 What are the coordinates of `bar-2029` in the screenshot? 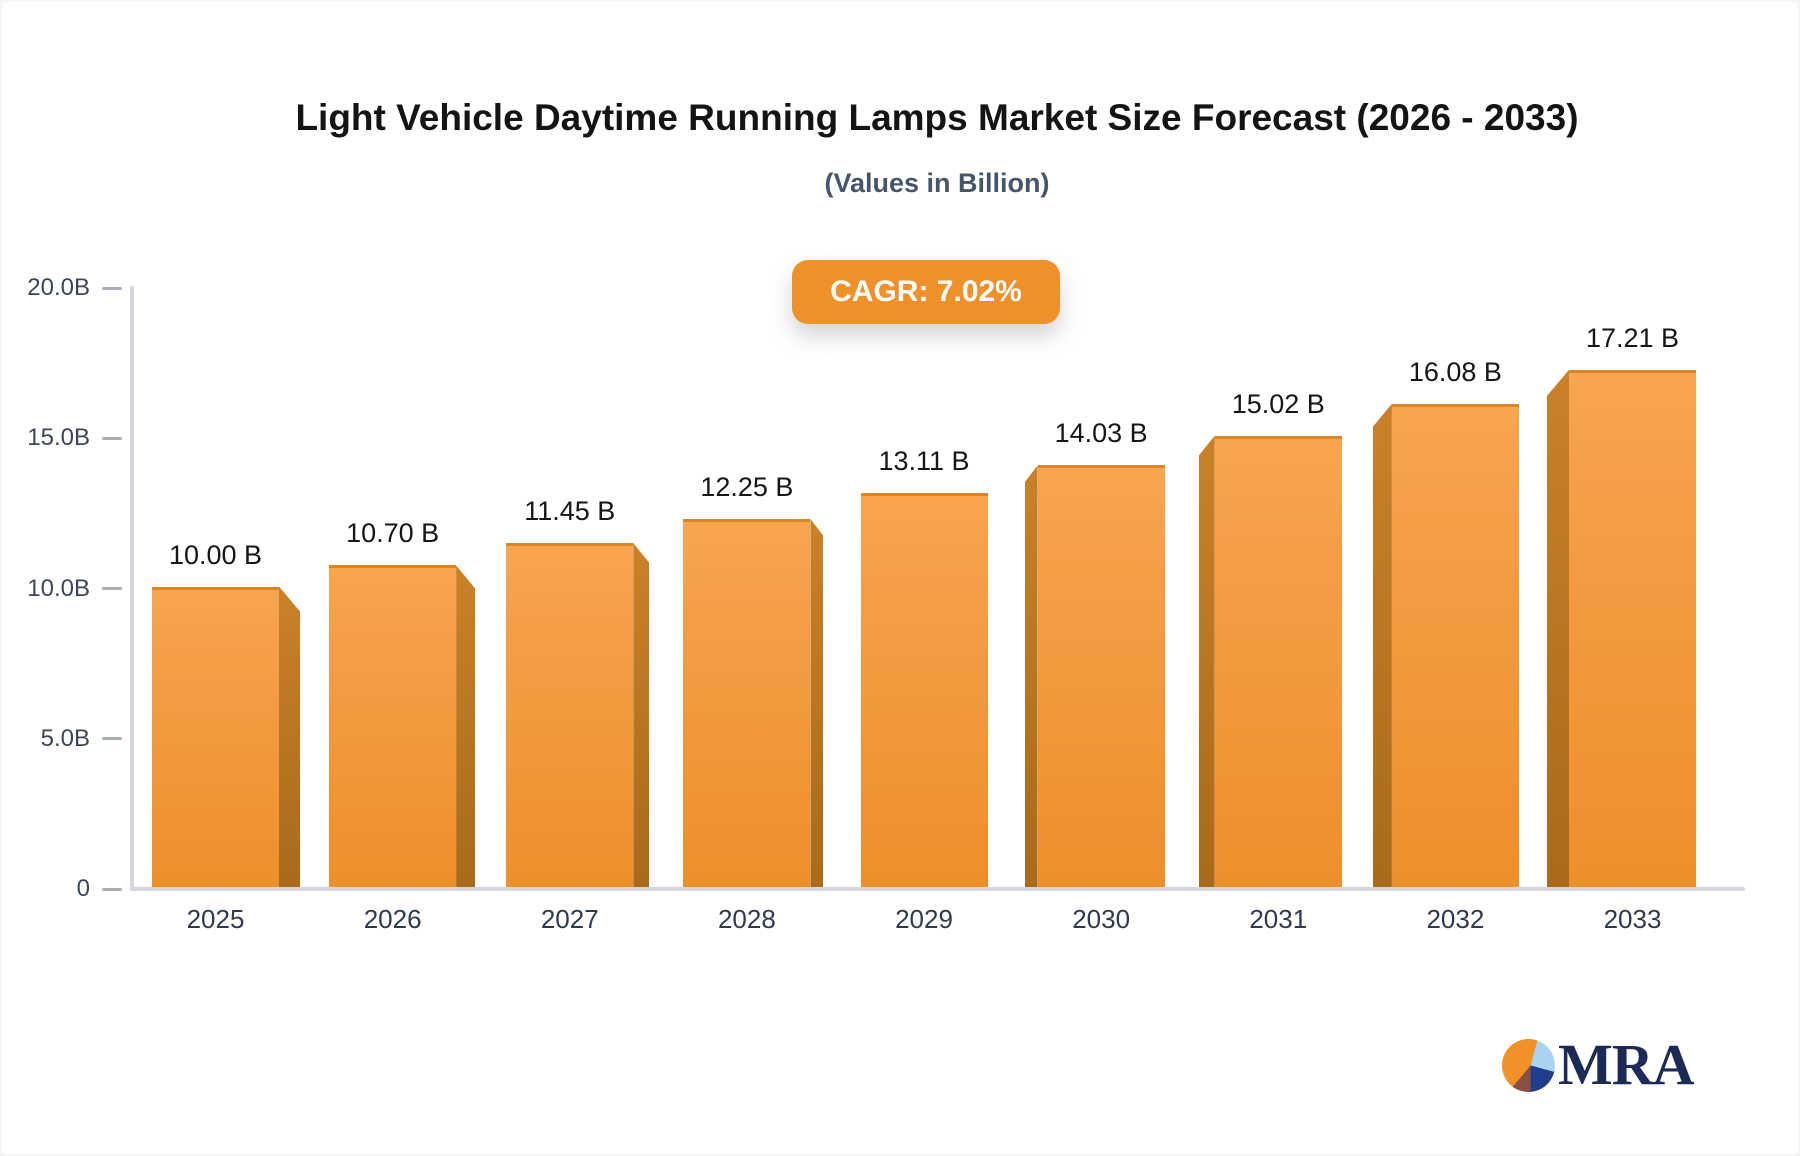 It's located at (924, 690).